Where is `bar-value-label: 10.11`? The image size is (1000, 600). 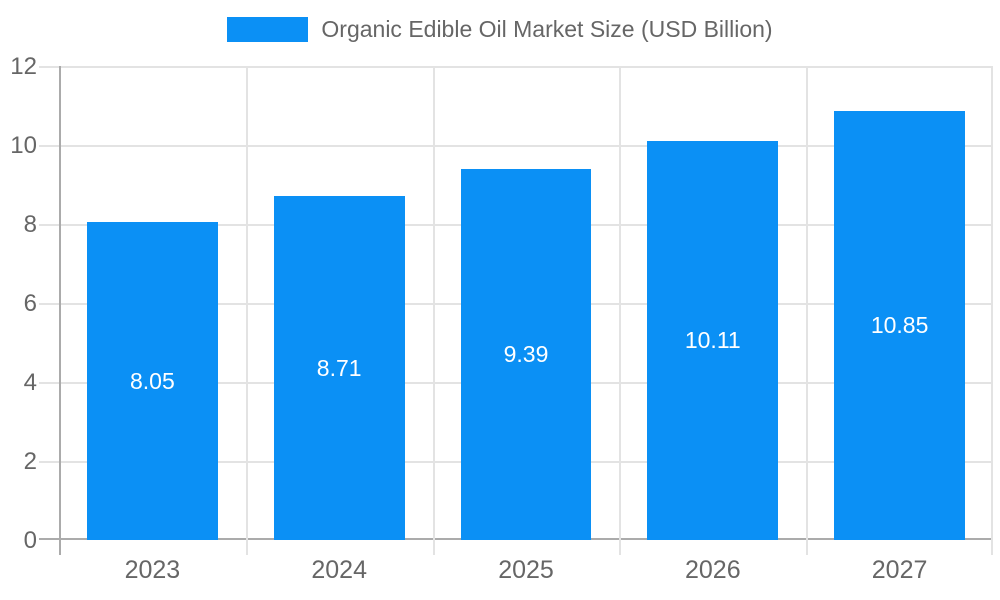 bar-value-label: 10.11 is located at coordinates (712, 340).